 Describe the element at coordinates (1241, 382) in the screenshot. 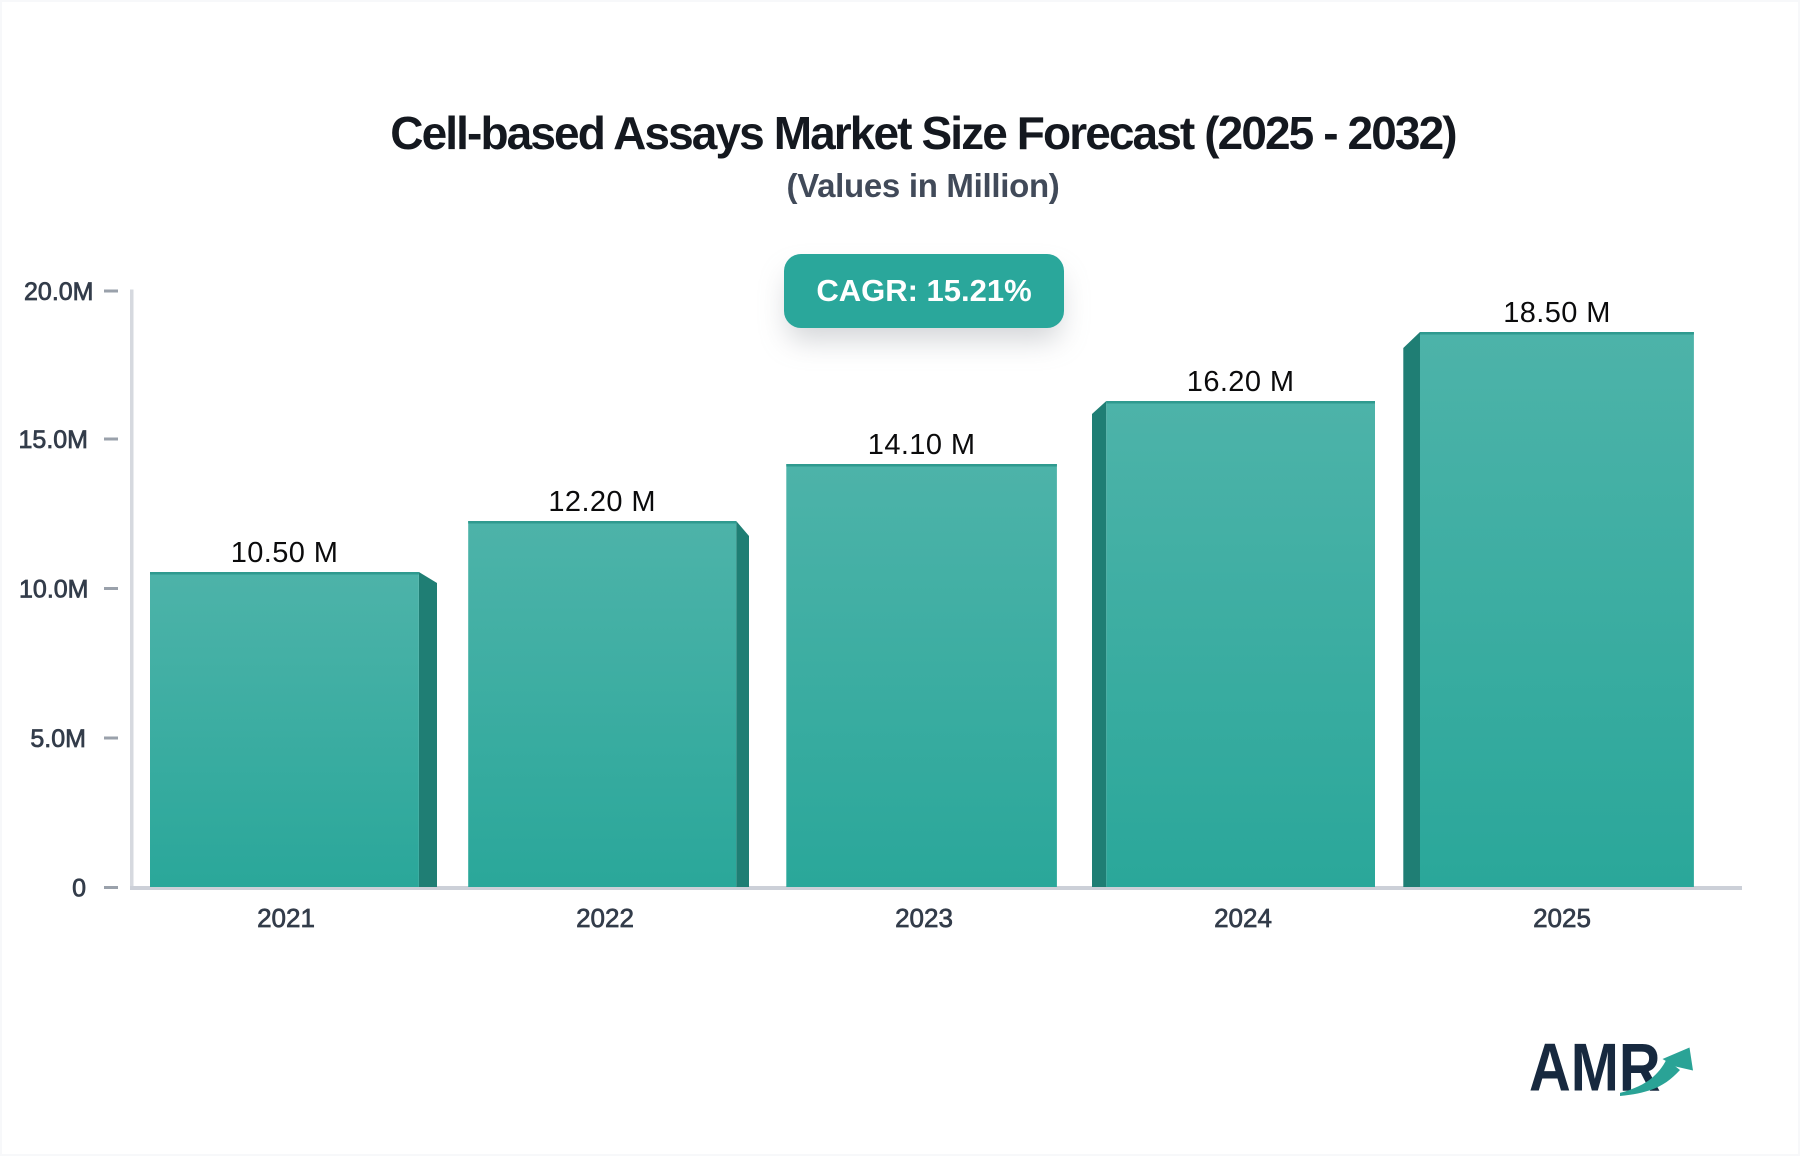

I see `svg-text: 16.20 M` at that location.